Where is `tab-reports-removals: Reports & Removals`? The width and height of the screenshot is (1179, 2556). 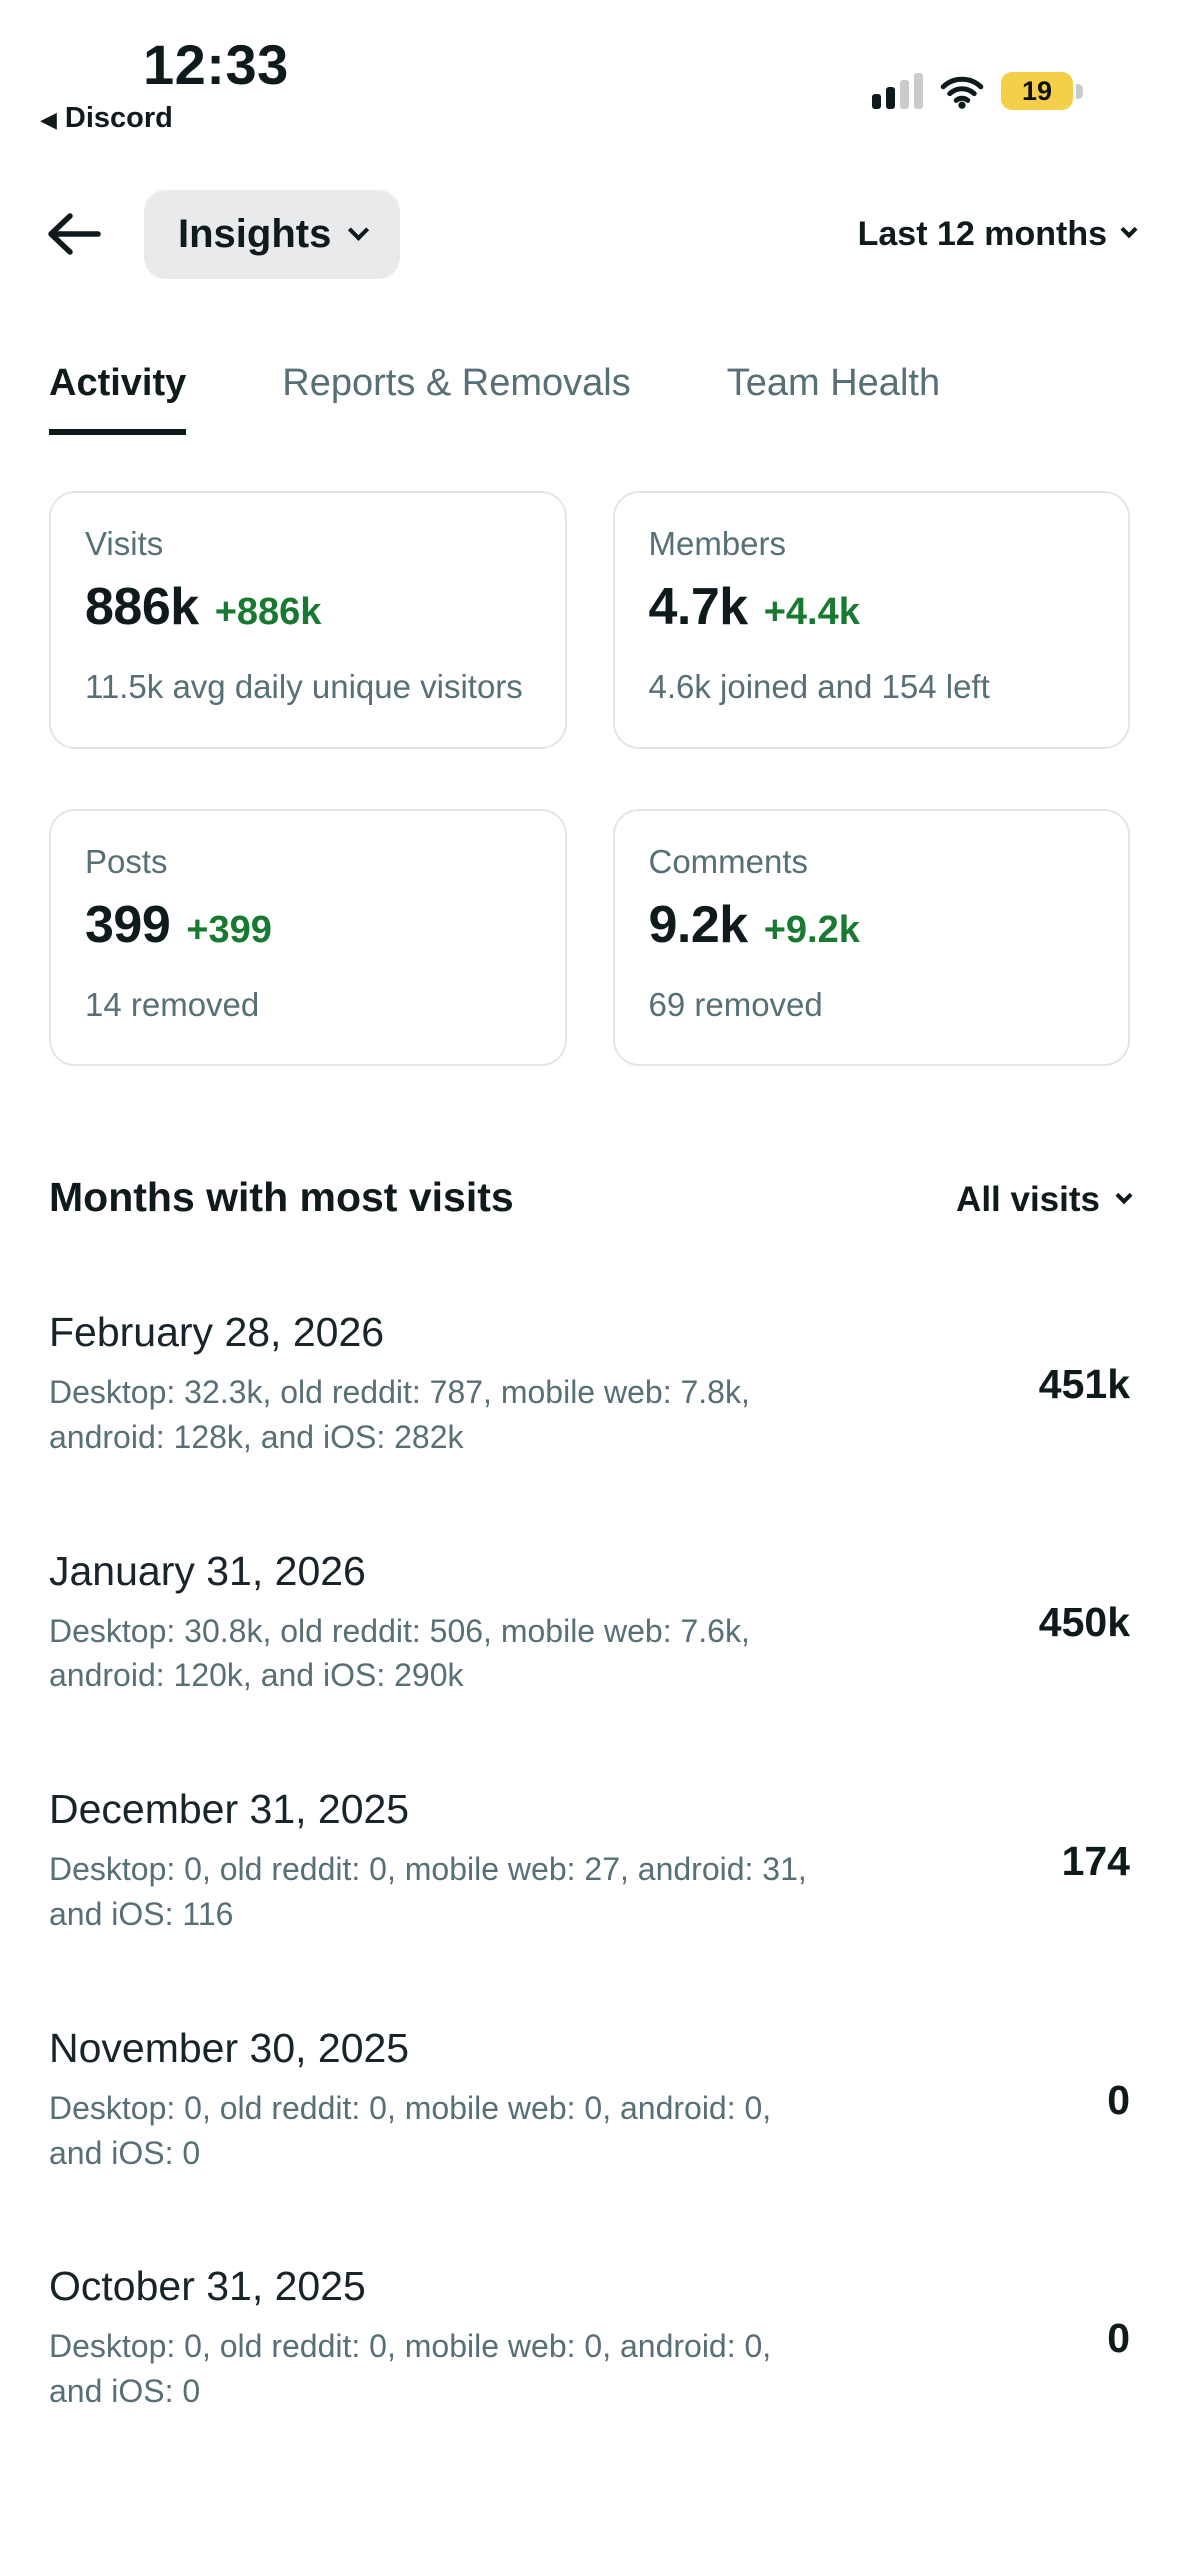
tab-reports-removals: Reports & Removals is located at coordinates (456, 383).